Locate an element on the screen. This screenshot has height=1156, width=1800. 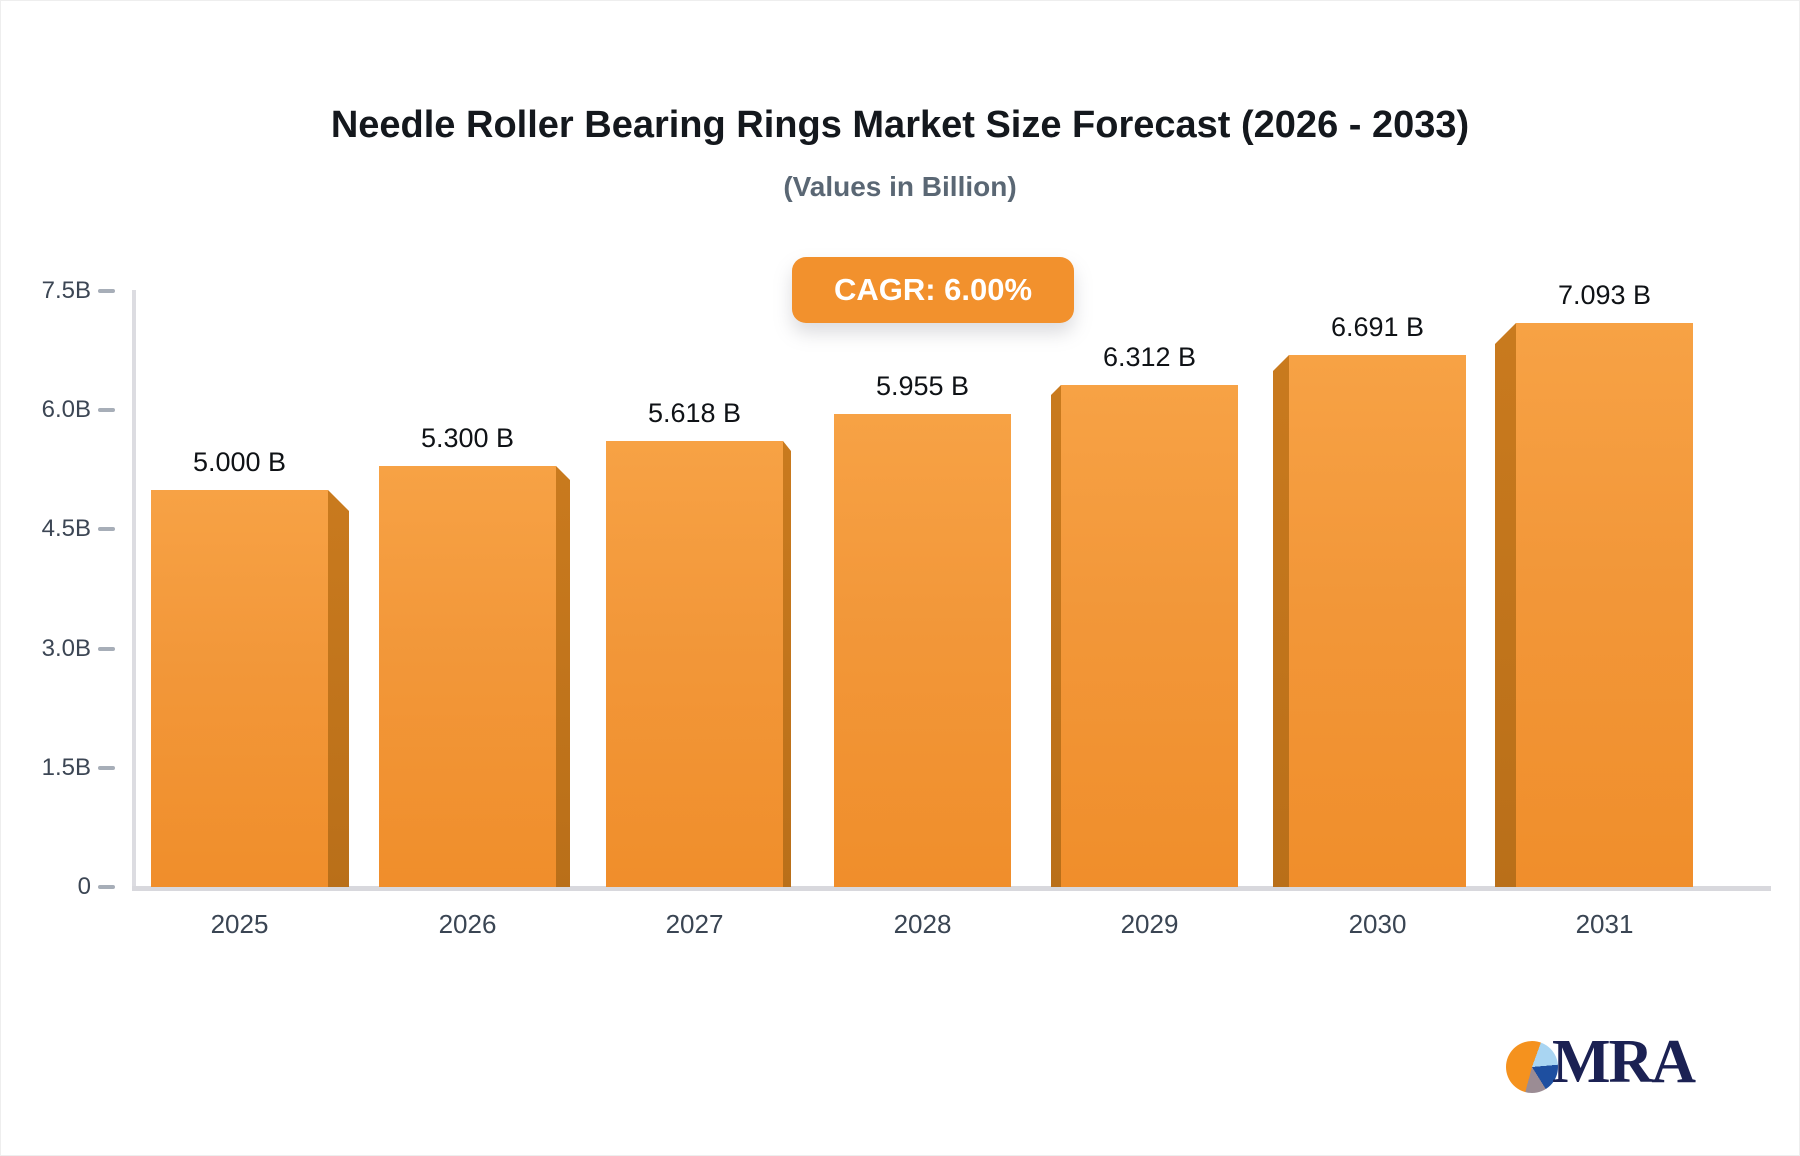
y-tick-label: 3.0B is located at coordinates (66, 648).